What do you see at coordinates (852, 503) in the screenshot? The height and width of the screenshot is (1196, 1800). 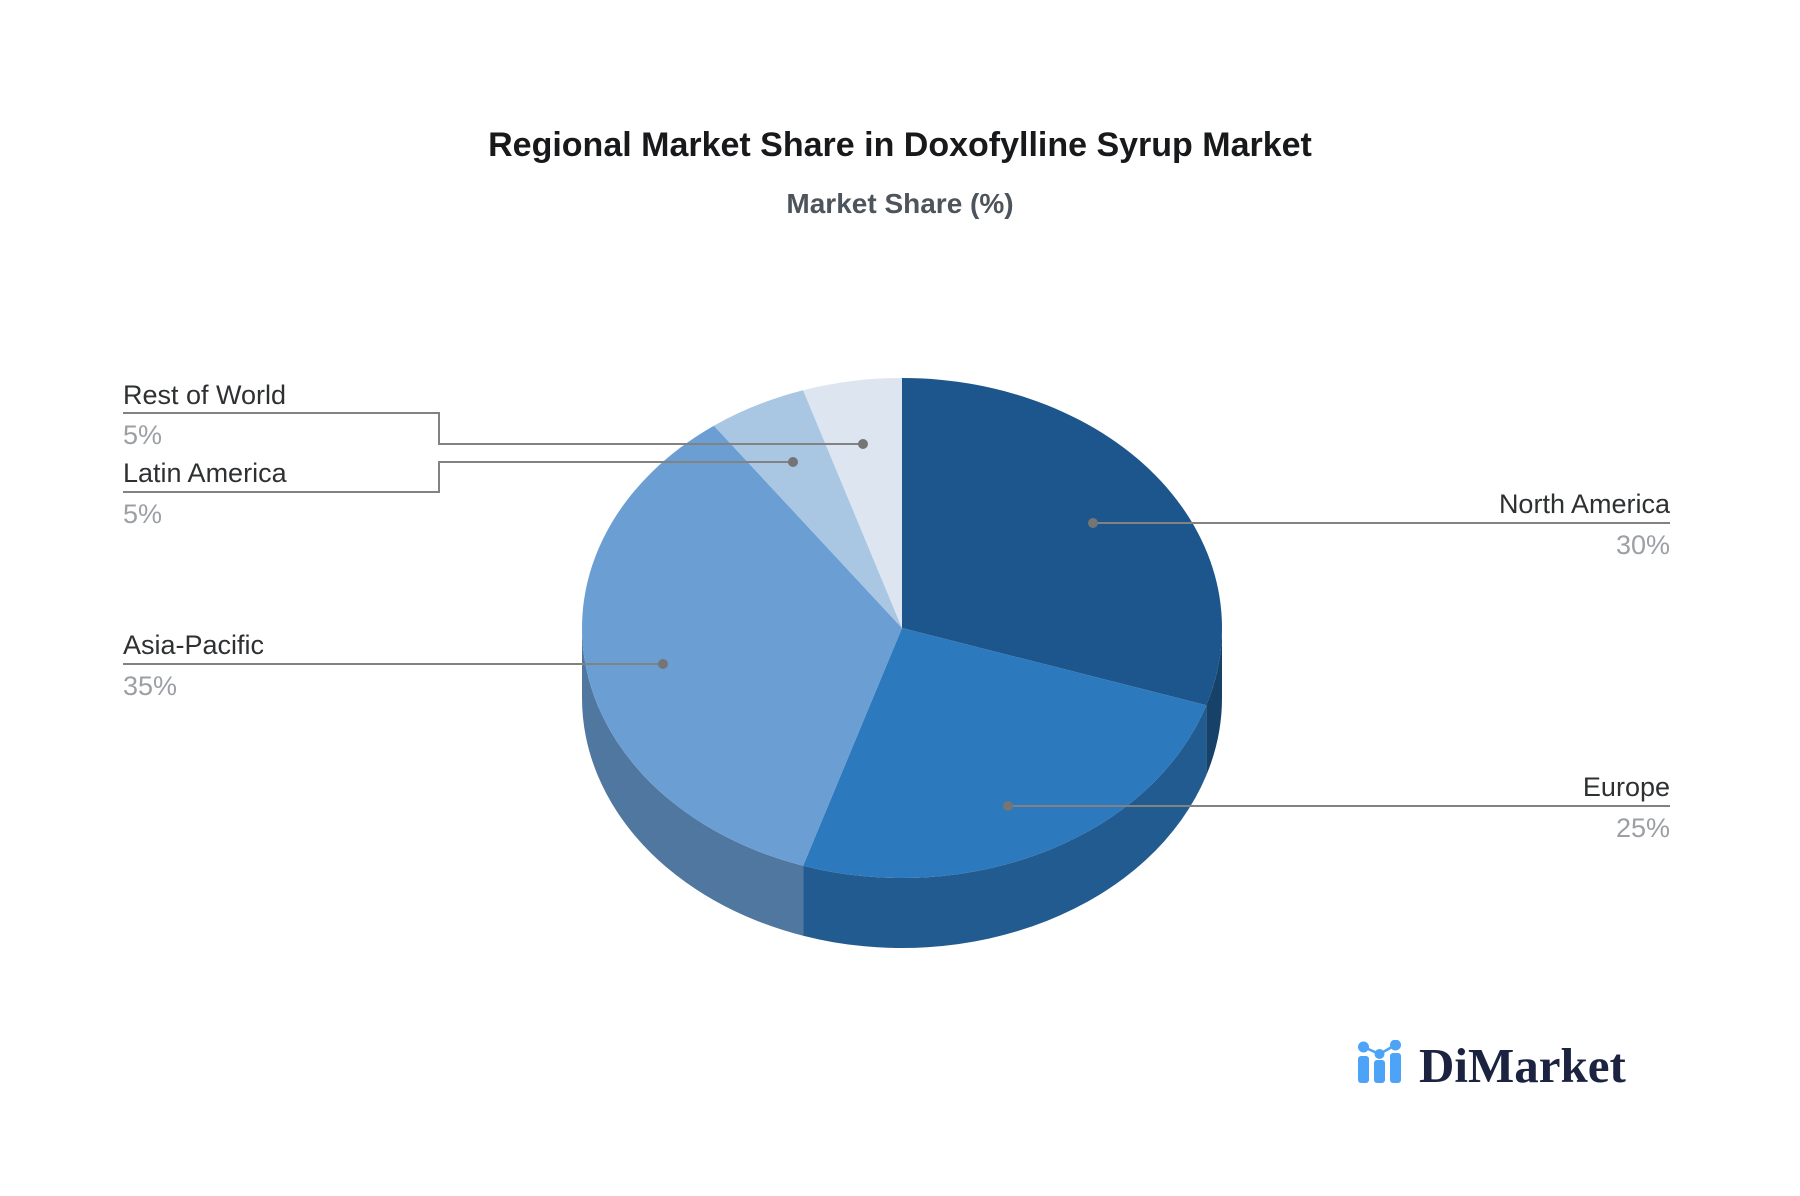 I see `pie-slice-rest-of-world` at bounding box center [852, 503].